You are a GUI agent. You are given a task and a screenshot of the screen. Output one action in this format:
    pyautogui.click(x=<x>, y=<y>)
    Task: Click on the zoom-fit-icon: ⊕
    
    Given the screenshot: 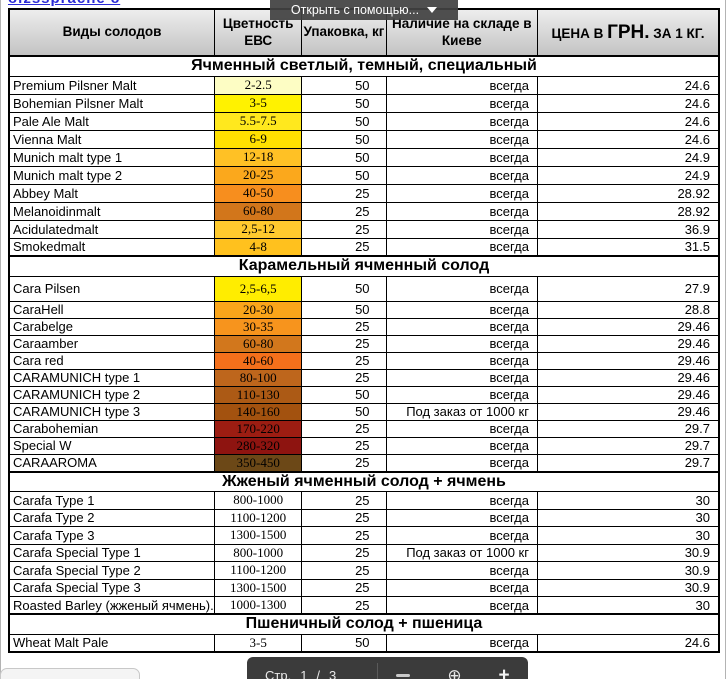 What is the action you would take?
    pyautogui.click(x=454, y=672)
    